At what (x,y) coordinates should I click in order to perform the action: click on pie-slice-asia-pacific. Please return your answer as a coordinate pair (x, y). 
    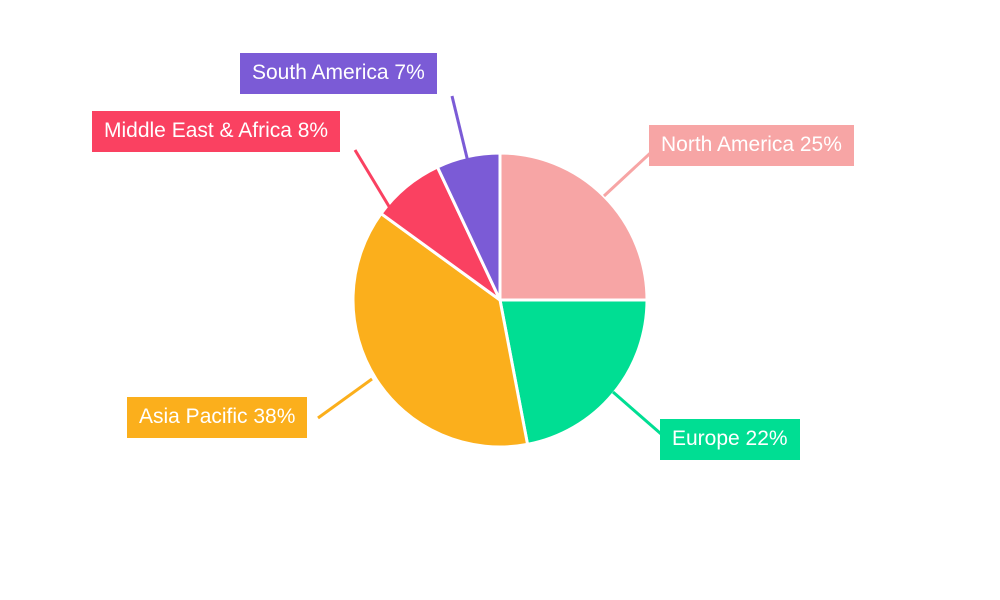
    Looking at the image, I should click on (440, 330).